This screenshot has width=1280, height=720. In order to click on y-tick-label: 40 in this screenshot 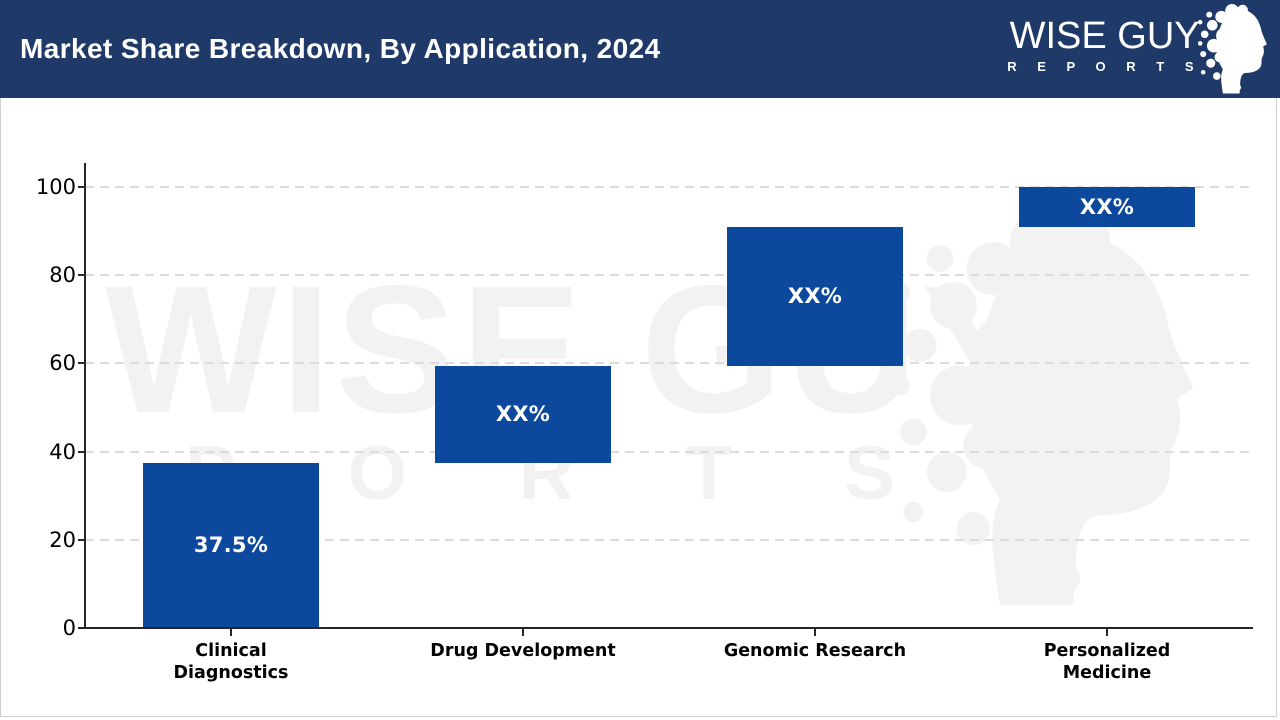, I will do `click(62, 451)`.